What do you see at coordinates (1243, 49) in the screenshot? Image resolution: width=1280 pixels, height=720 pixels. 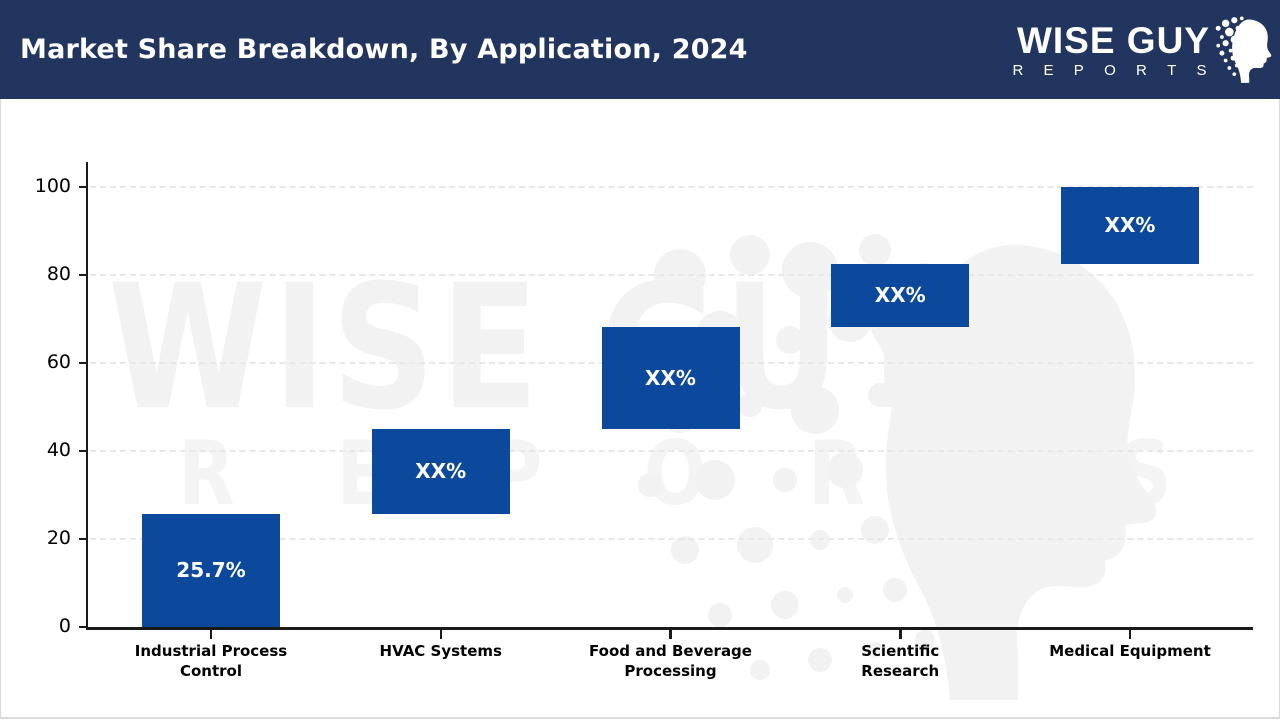 I see `logo-face-icon` at bounding box center [1243, 49].